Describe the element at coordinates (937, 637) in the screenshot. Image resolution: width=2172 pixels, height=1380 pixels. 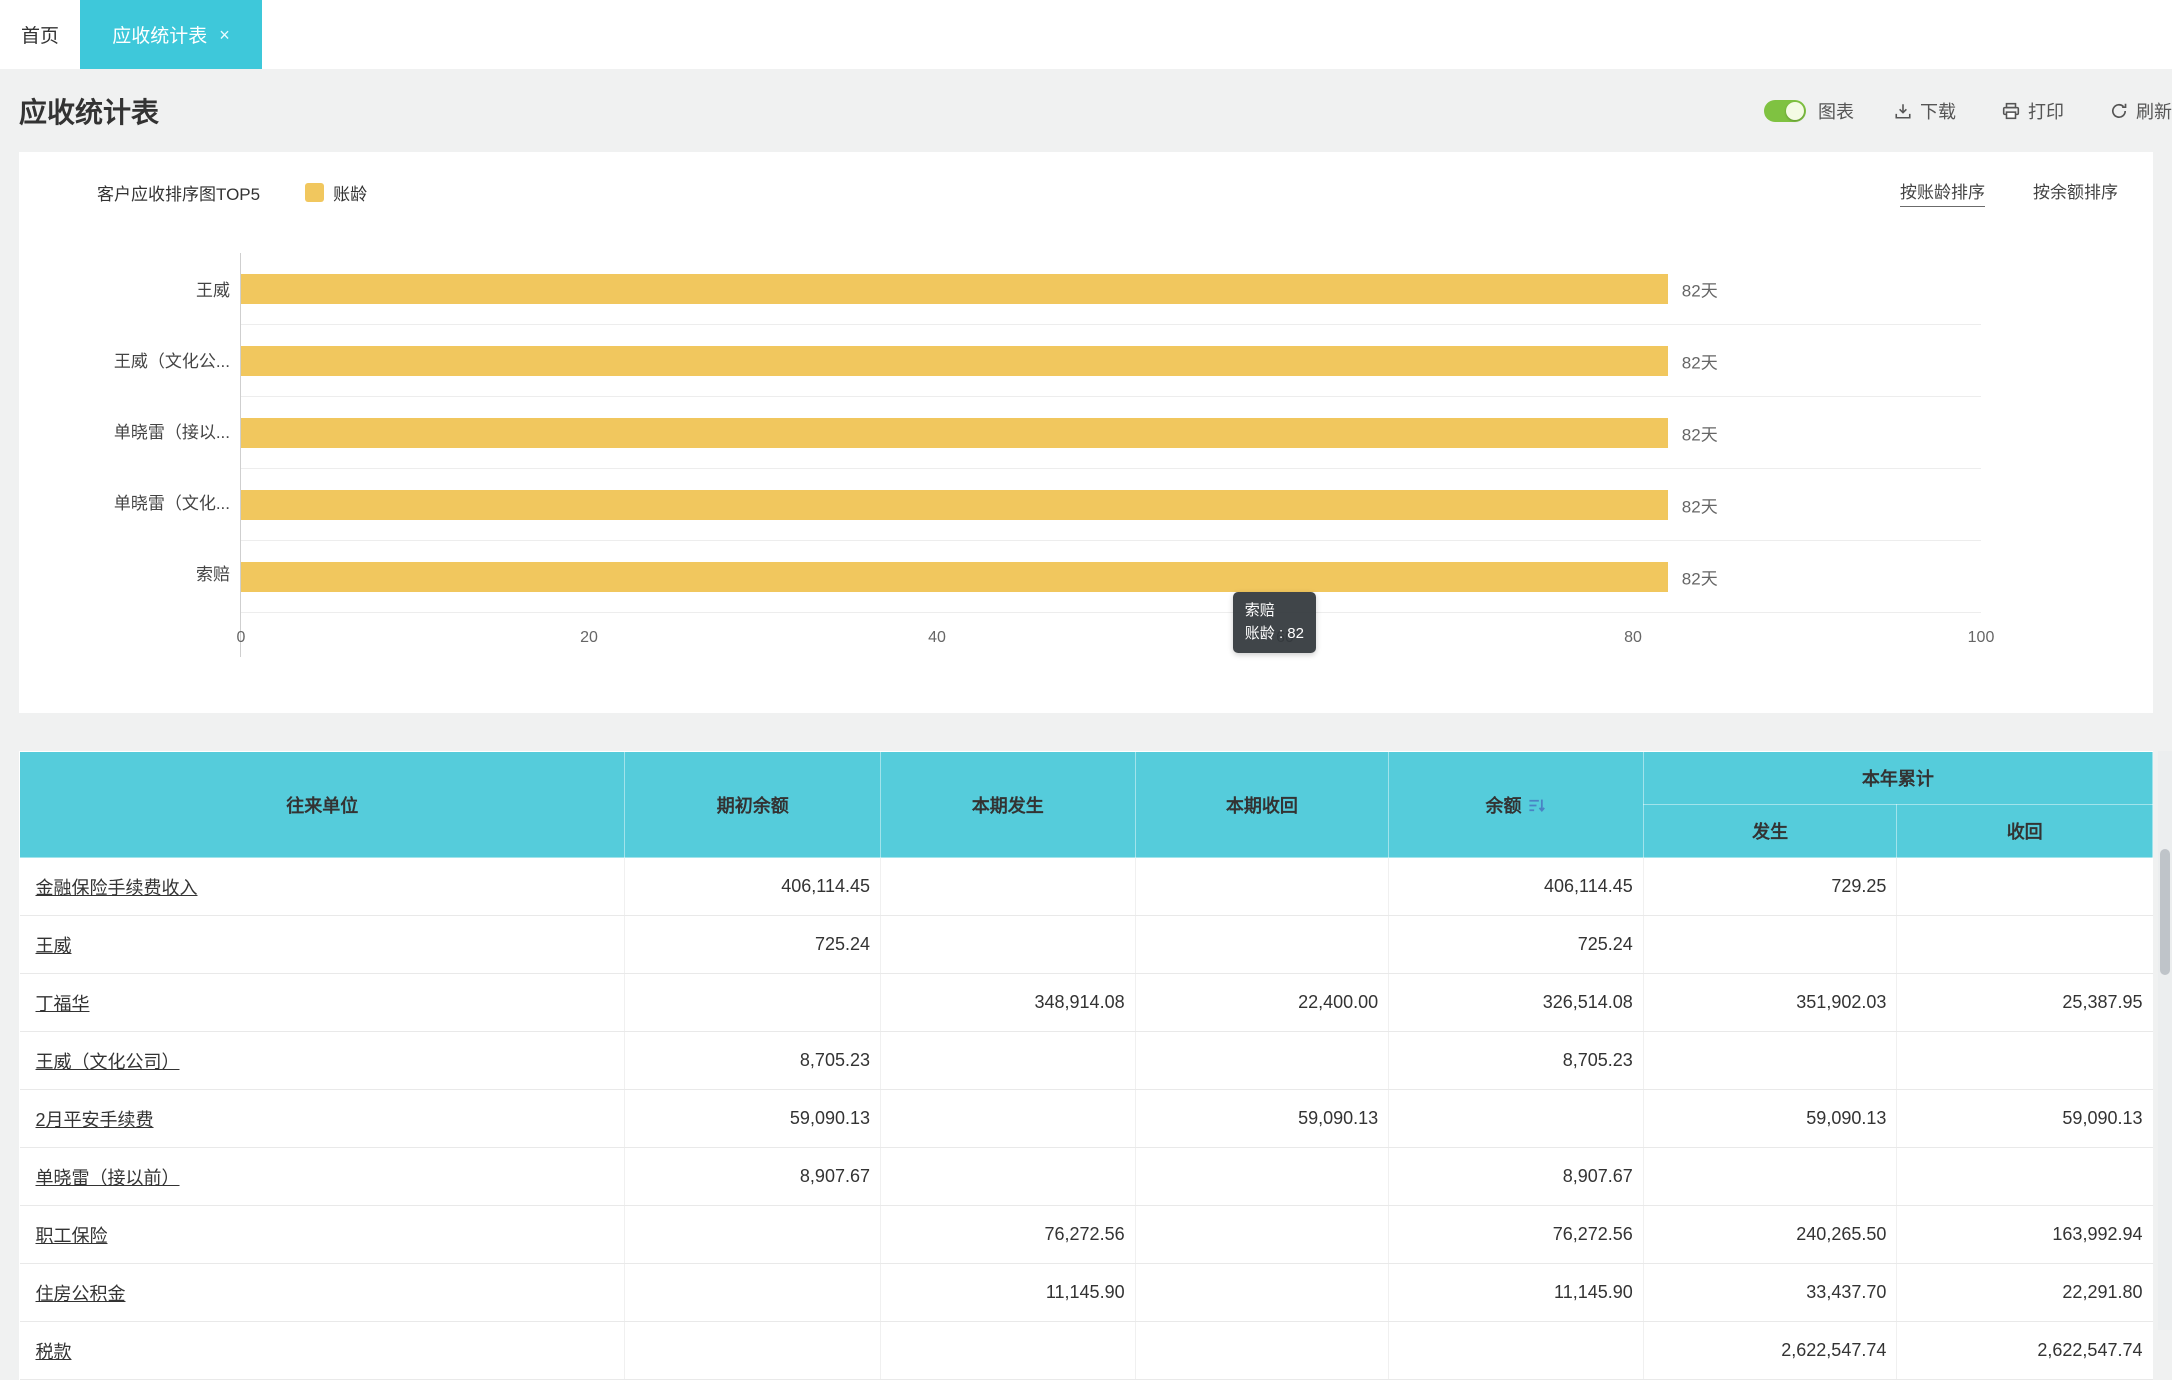
I see `x-tick-label: 40` at that location.